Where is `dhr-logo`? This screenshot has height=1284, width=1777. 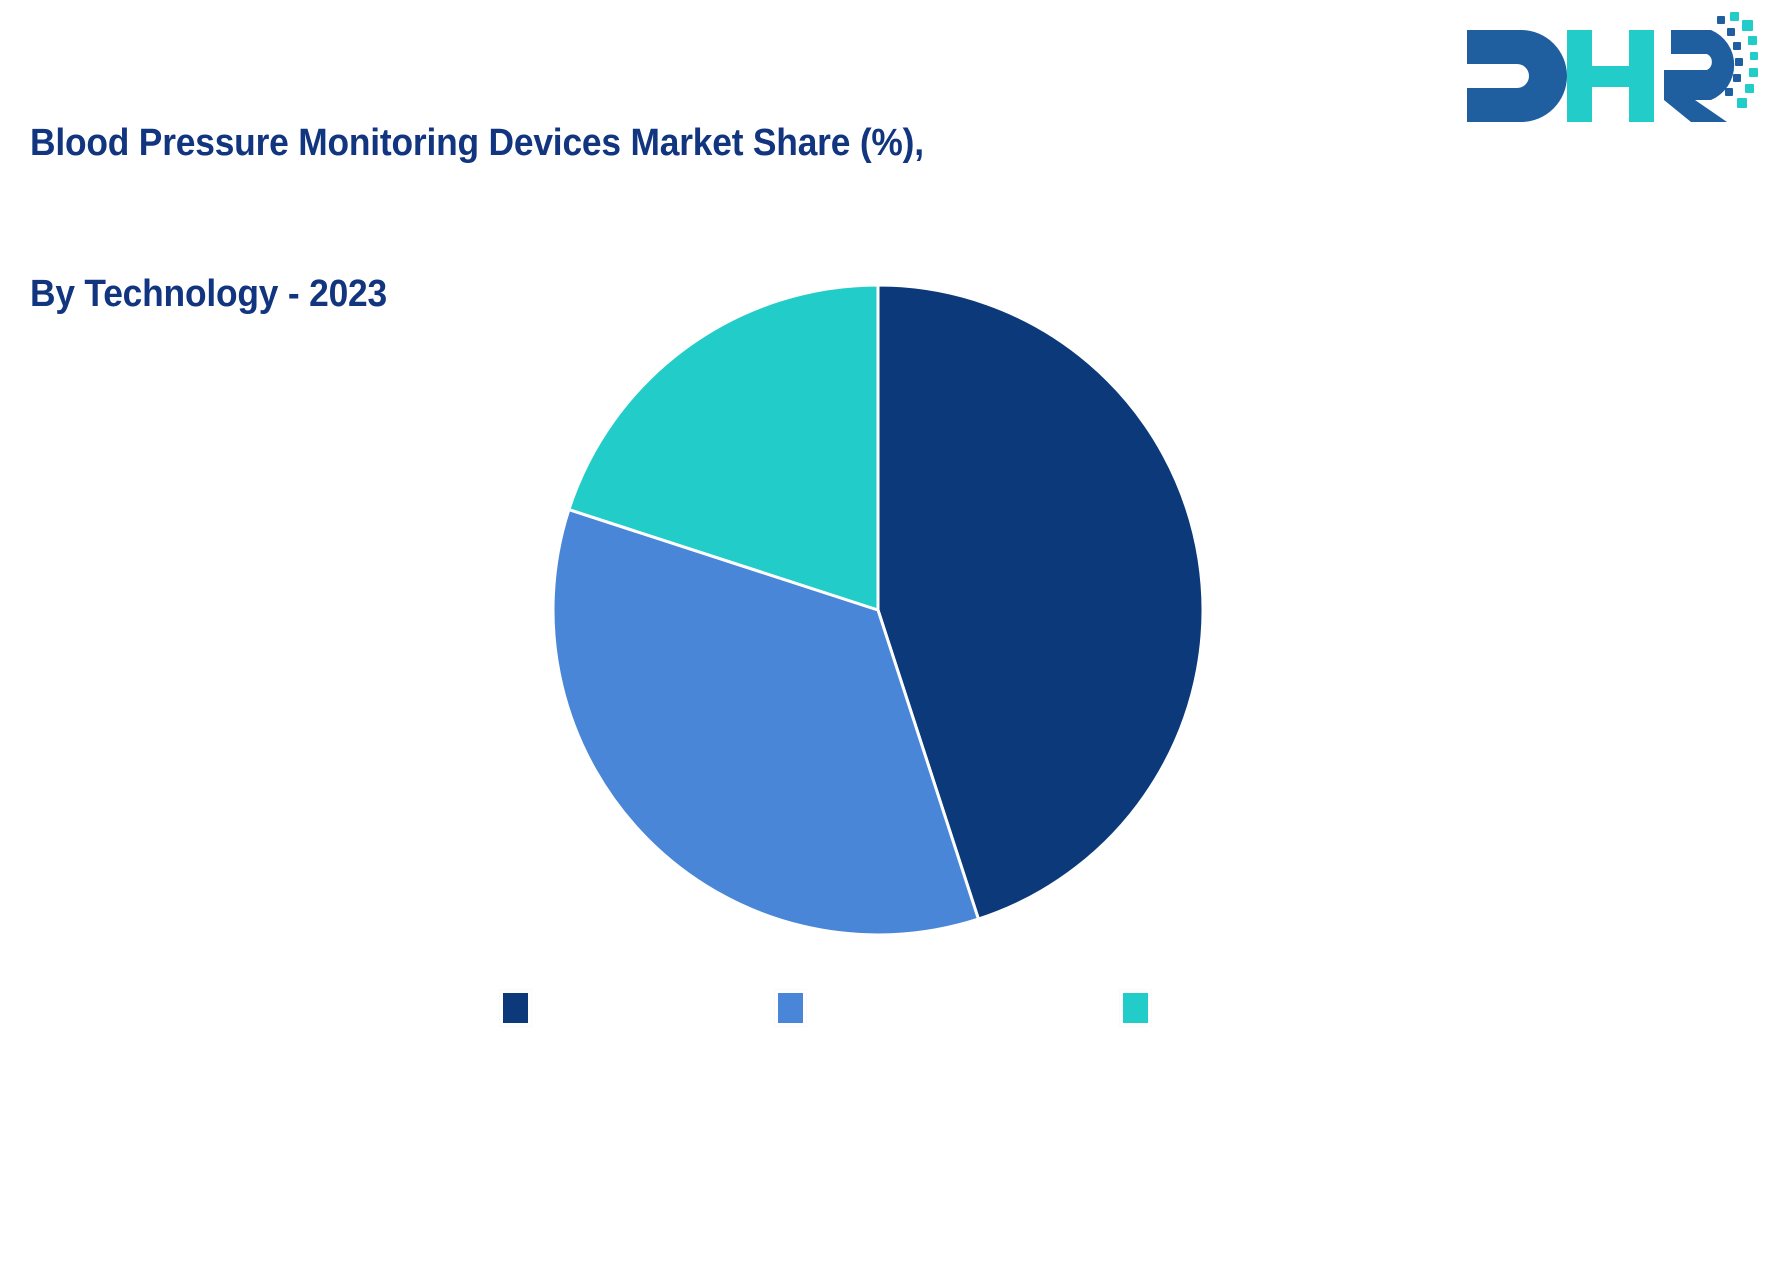 dhr-logo is located at coordinates (1609, 68).